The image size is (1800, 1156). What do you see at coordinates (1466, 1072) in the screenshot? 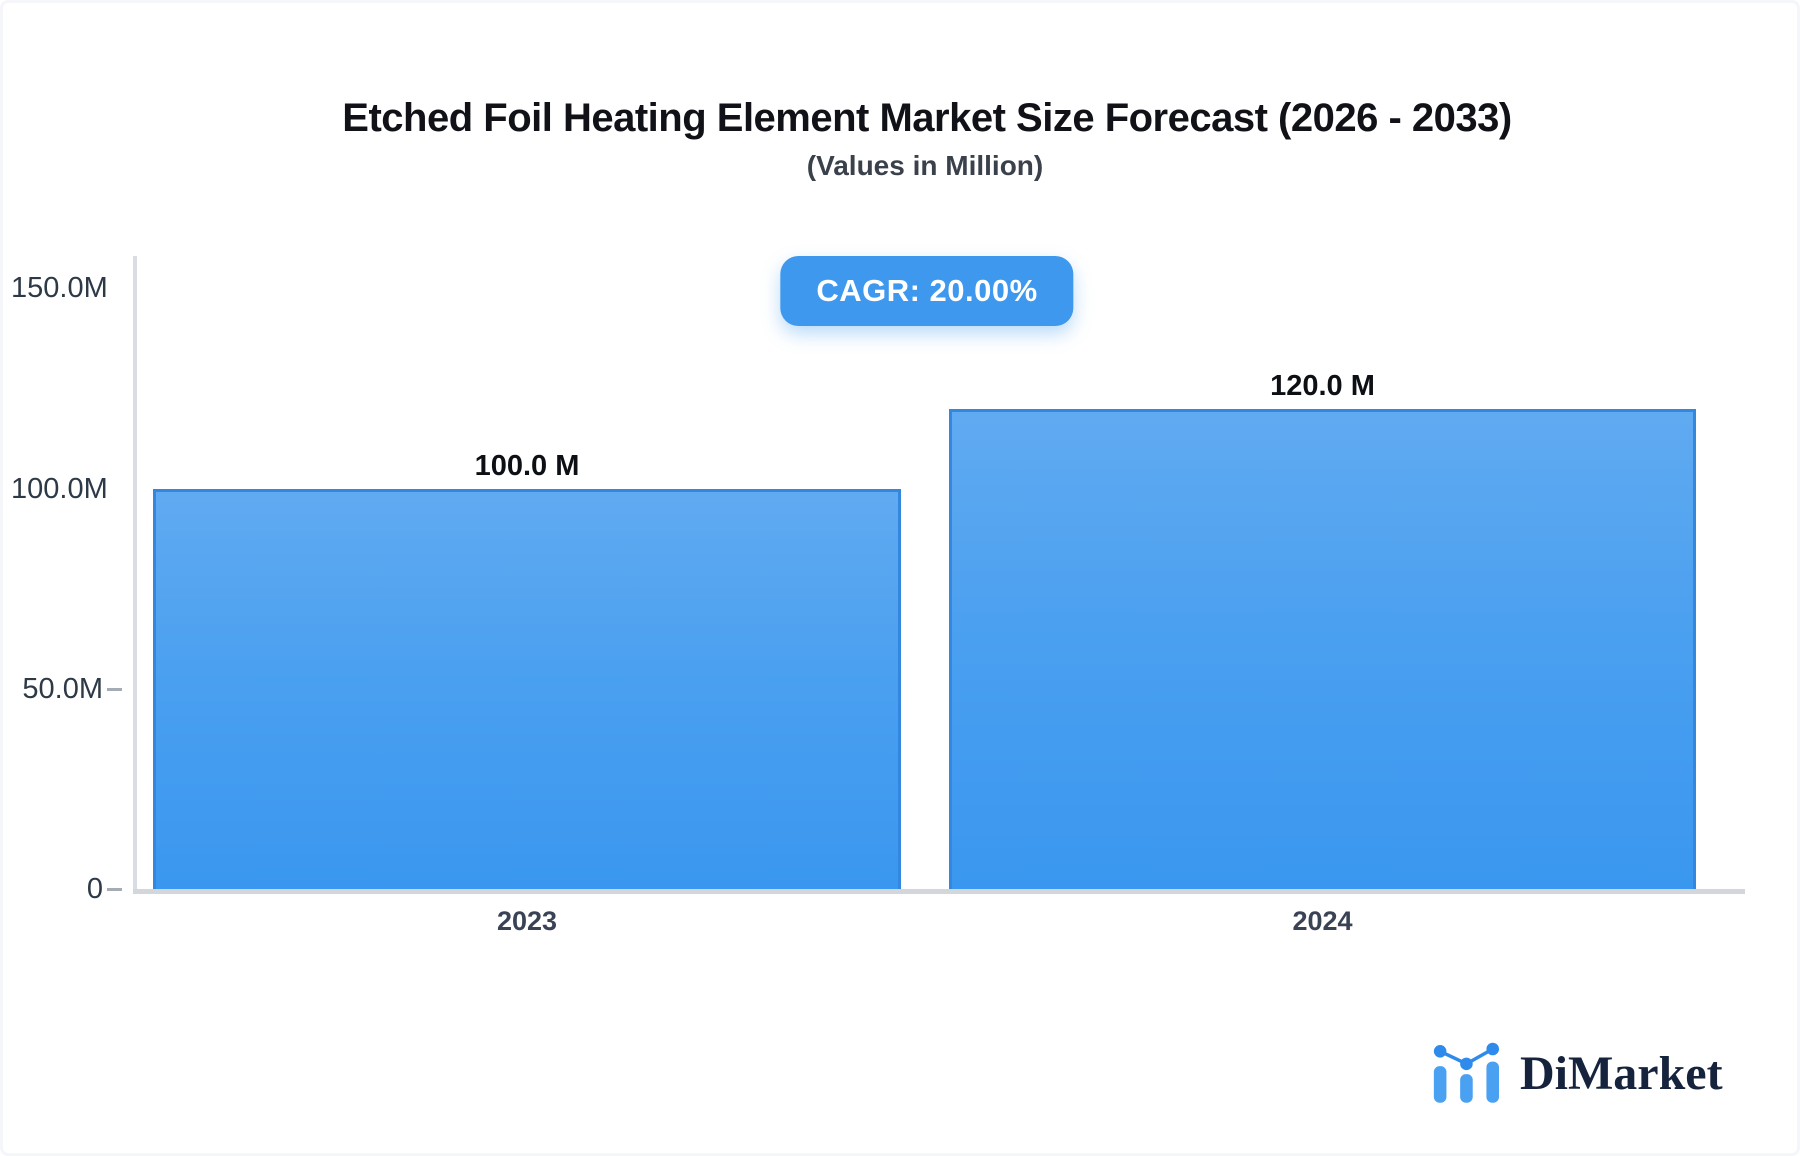
I see `bar-line-chart-icon` at bounding box center [1466, 1072].